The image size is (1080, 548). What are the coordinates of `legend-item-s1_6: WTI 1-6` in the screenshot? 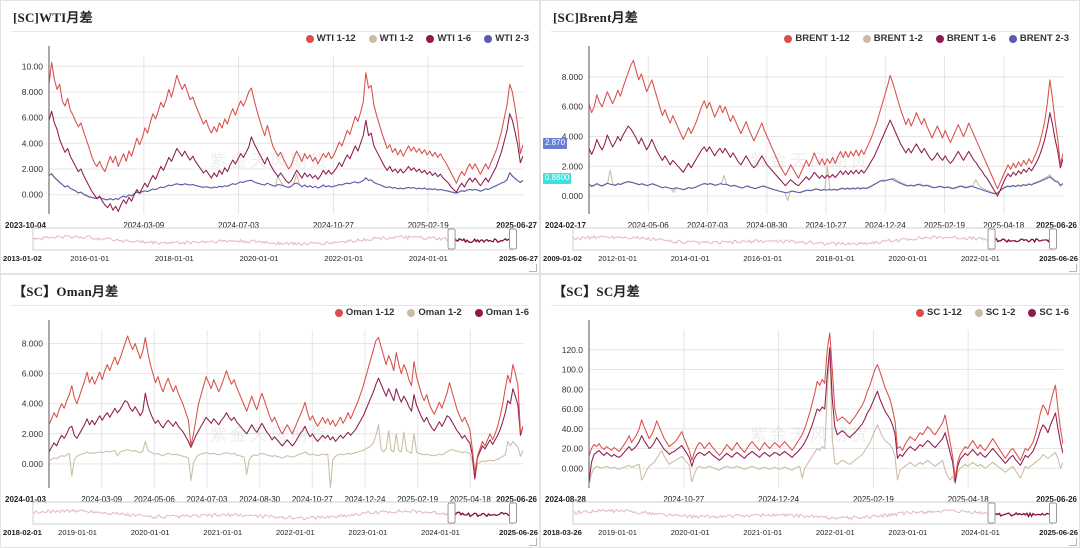 It's located at (448, 39).